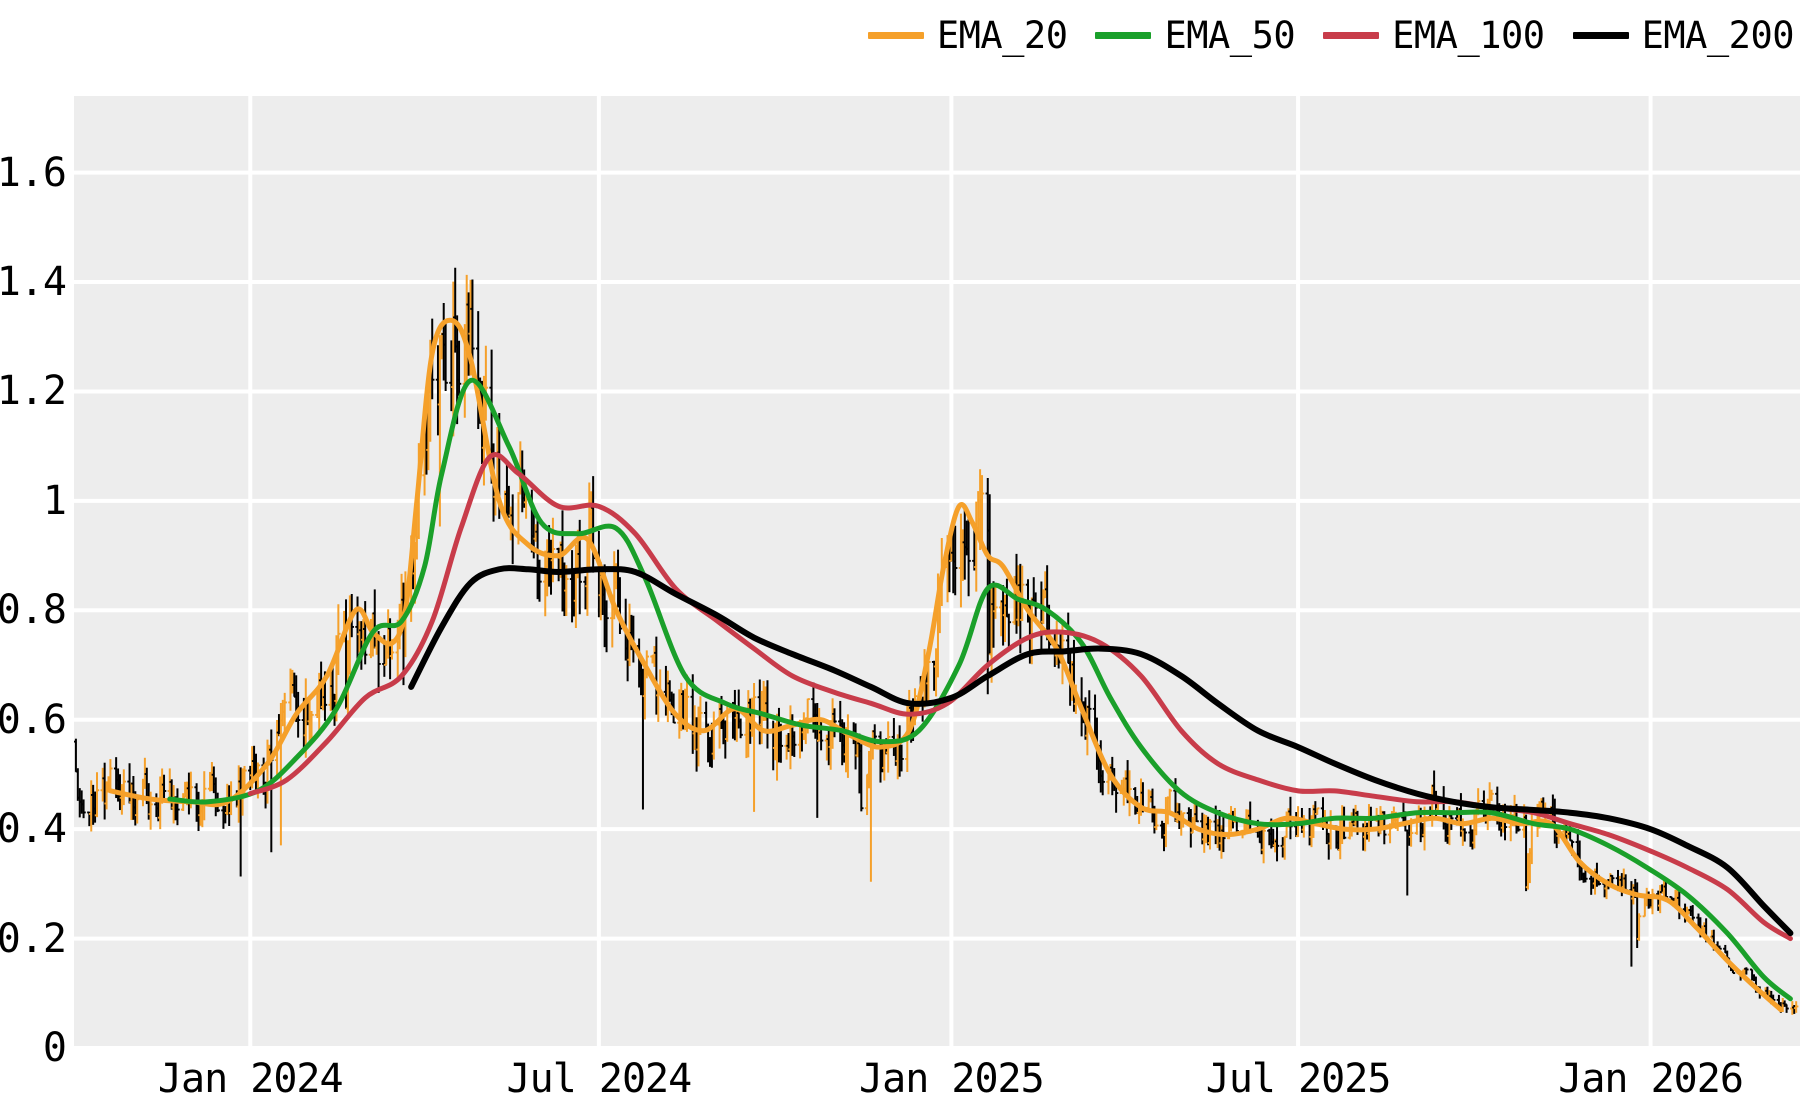  Describe the element at coordinates (54, 1048) in the screenshot. I see `y-axis-tick-label: 0` at that location.